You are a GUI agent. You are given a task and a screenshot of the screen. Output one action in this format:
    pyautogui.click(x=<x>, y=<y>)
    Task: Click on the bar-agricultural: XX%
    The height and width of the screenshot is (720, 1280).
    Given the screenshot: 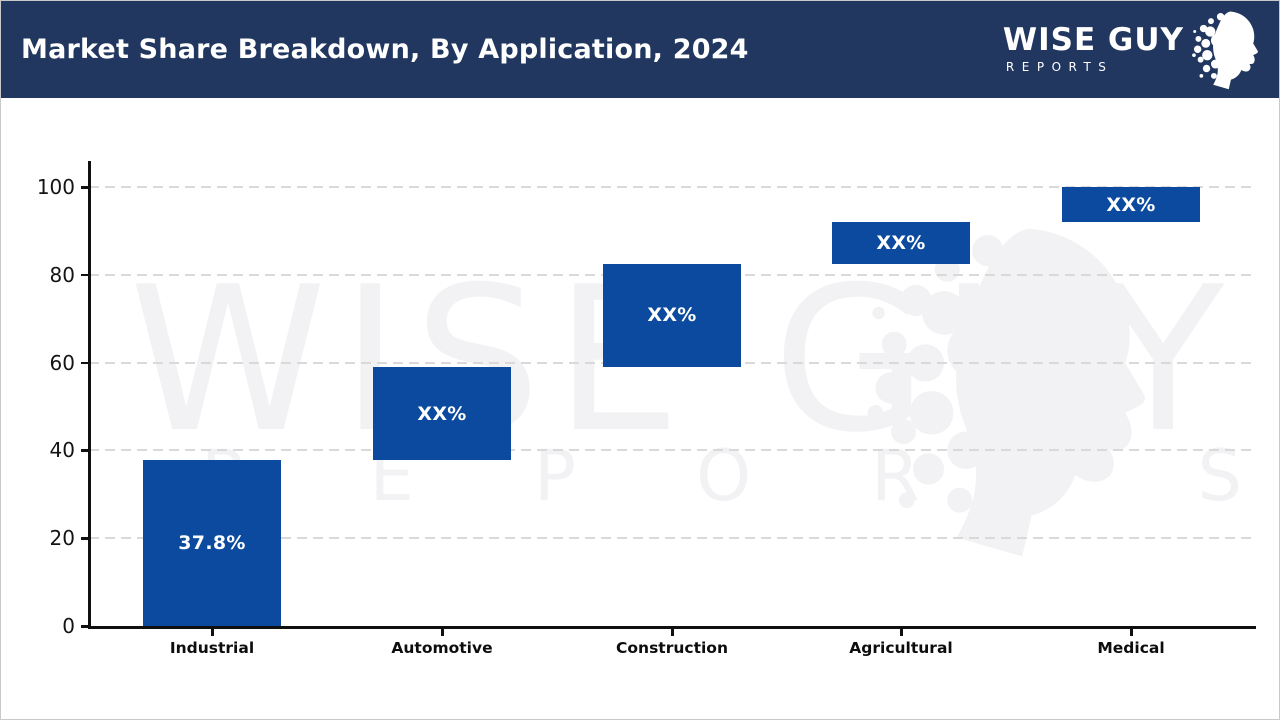 What is the action you would take?
    pyautogui.click(x=901, y=243)
    